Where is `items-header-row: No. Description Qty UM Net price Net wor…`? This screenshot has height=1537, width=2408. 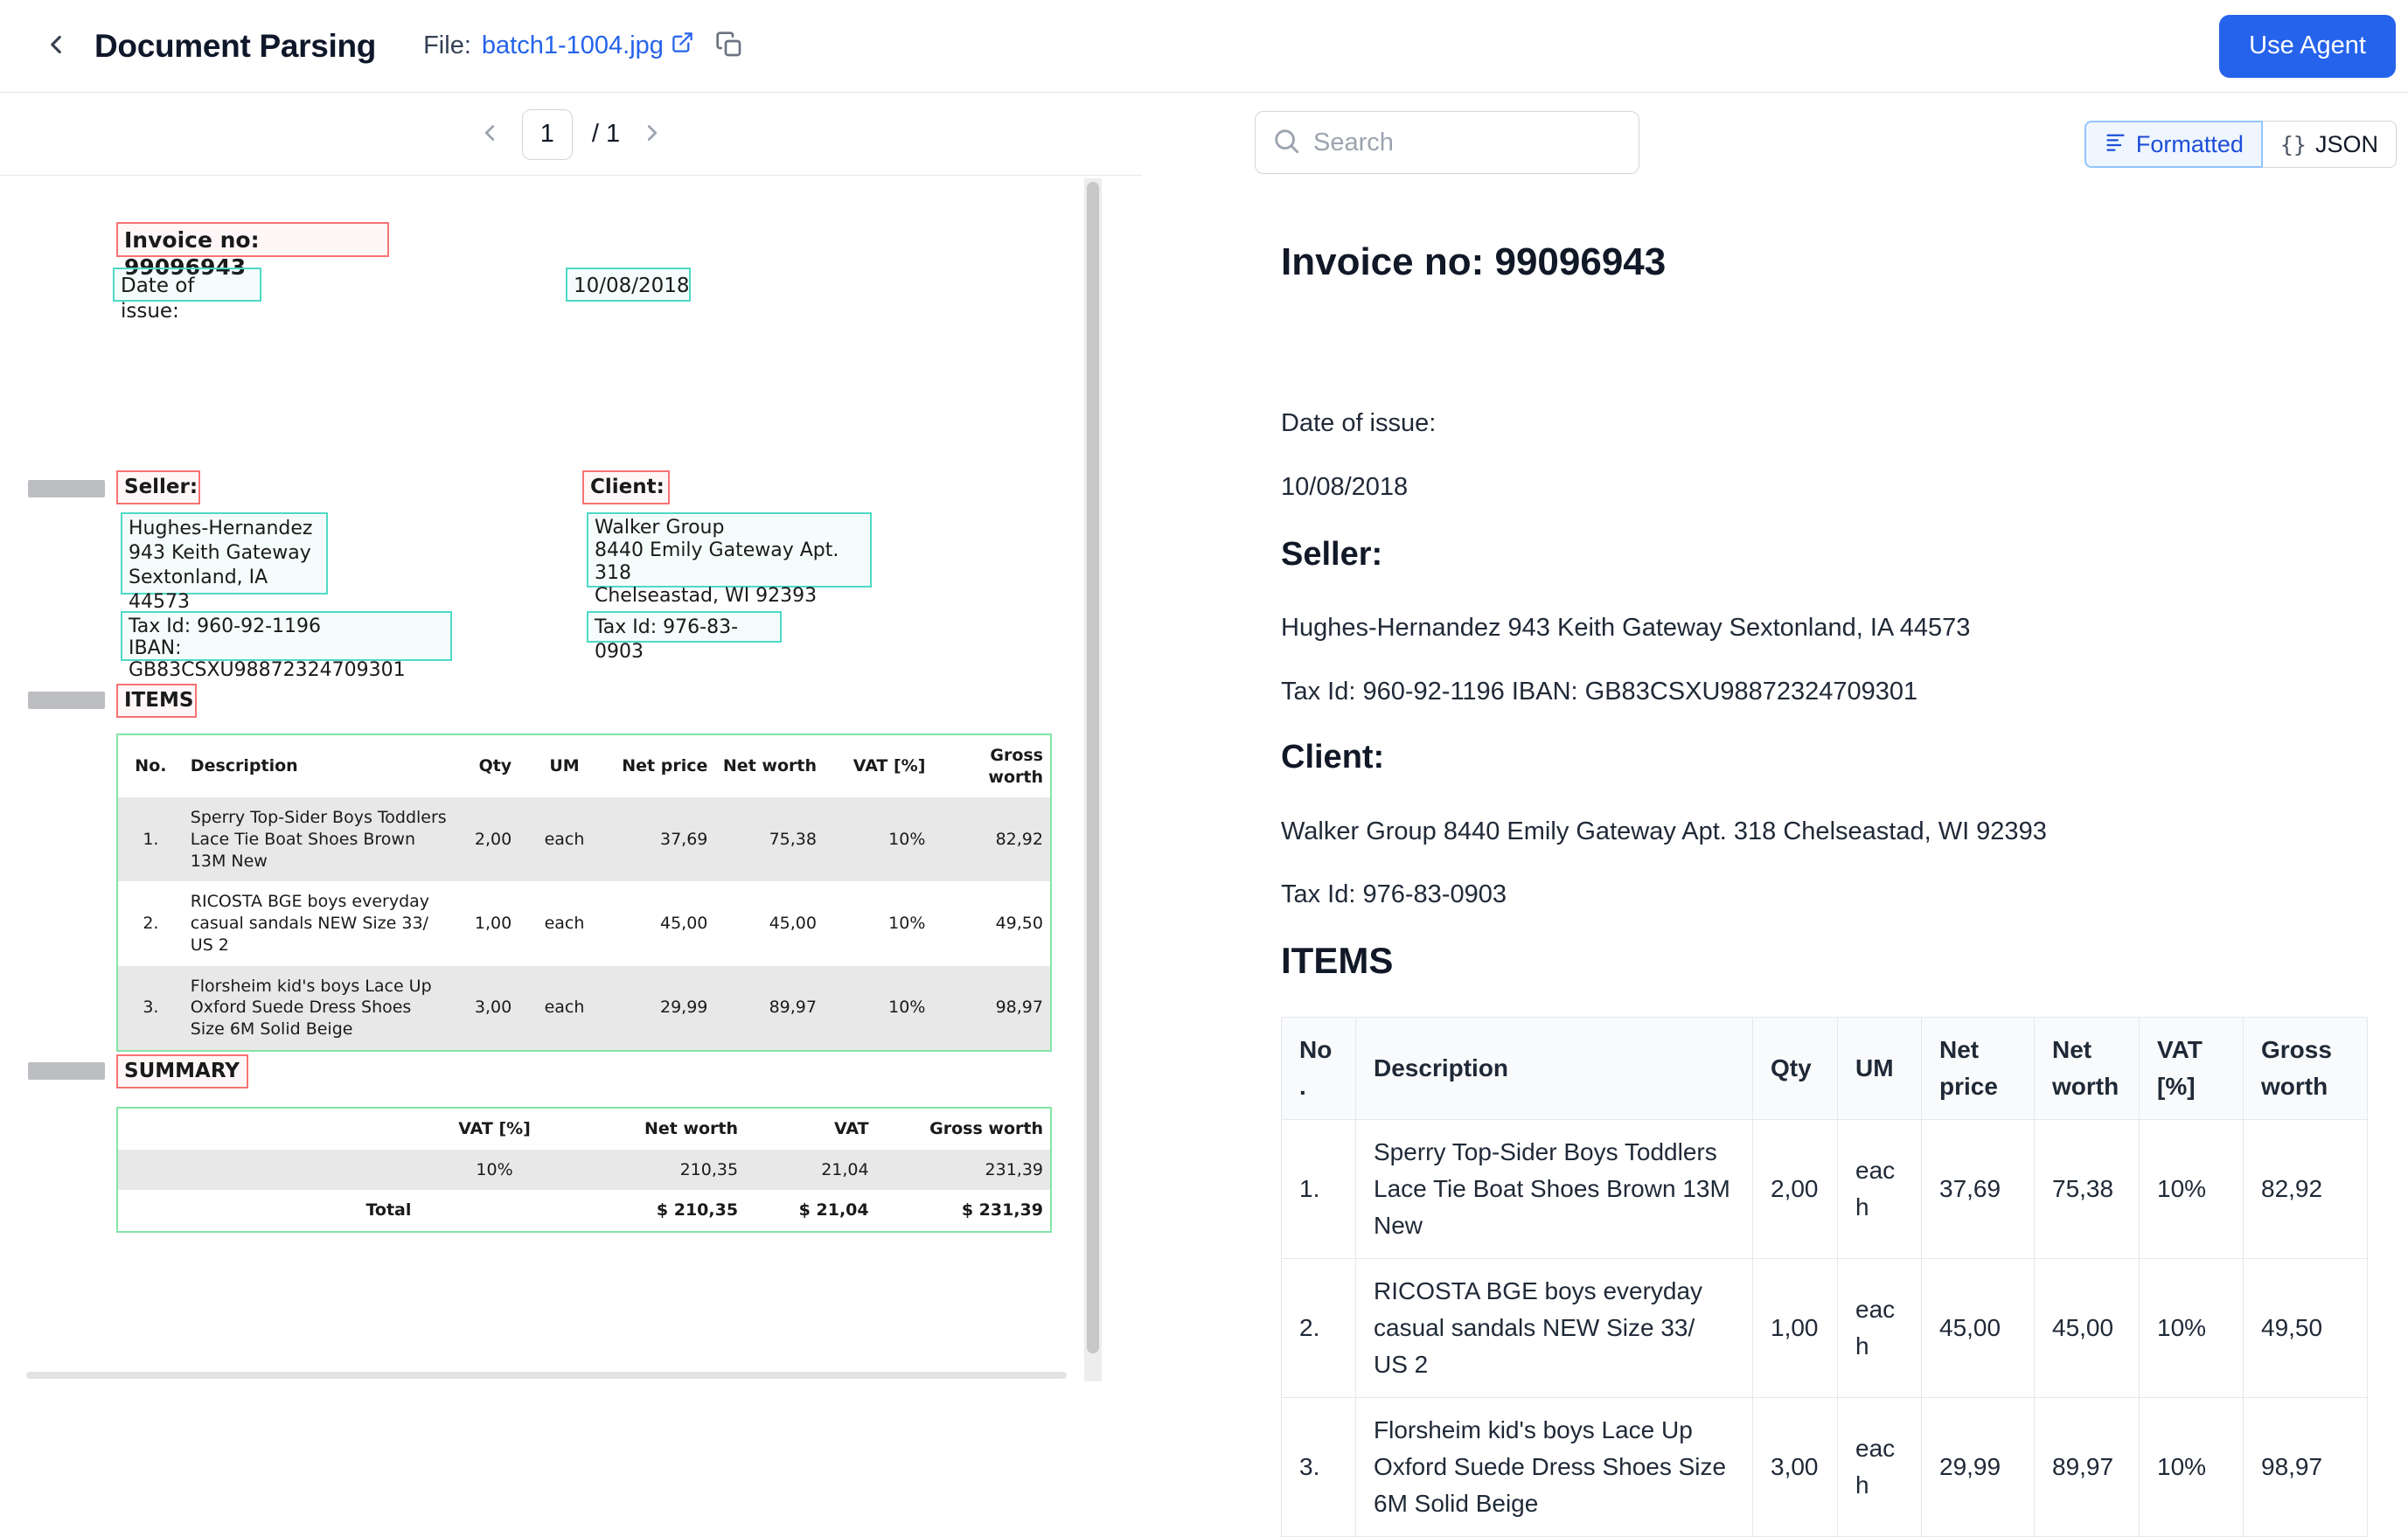 items-header-row: No. Description Qty UM Net price Net wor… is located at coordinates (589, 766).